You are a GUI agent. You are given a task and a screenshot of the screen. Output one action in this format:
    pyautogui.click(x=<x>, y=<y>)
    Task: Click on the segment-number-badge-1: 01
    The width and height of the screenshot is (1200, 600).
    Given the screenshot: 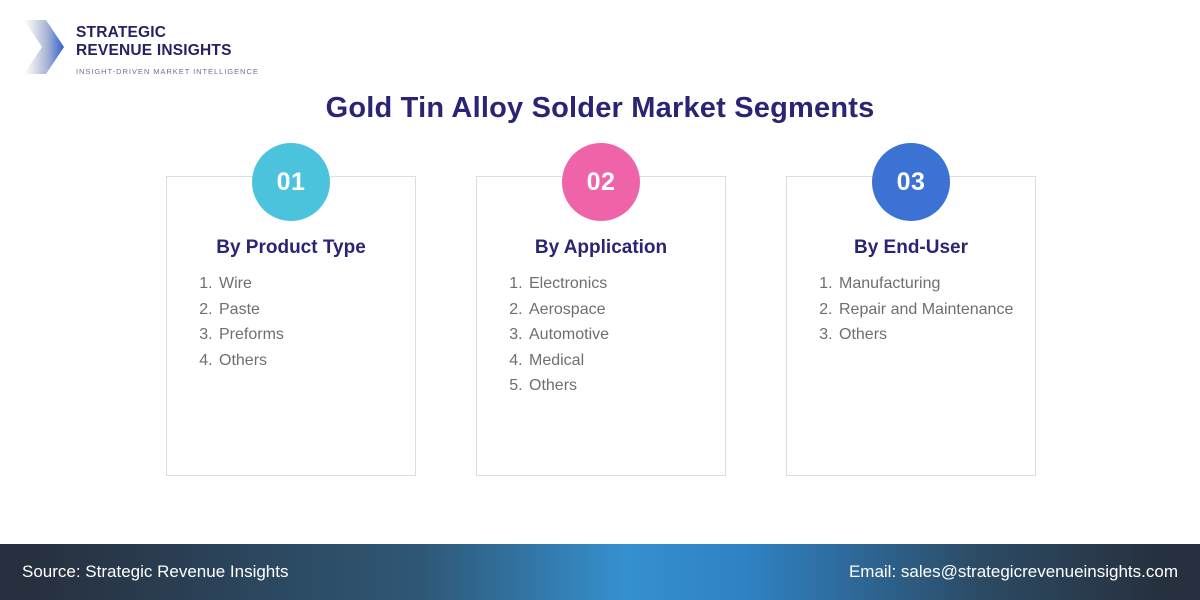 What is the action you would take?
    pyautogui.click(x=291, y=182)
    